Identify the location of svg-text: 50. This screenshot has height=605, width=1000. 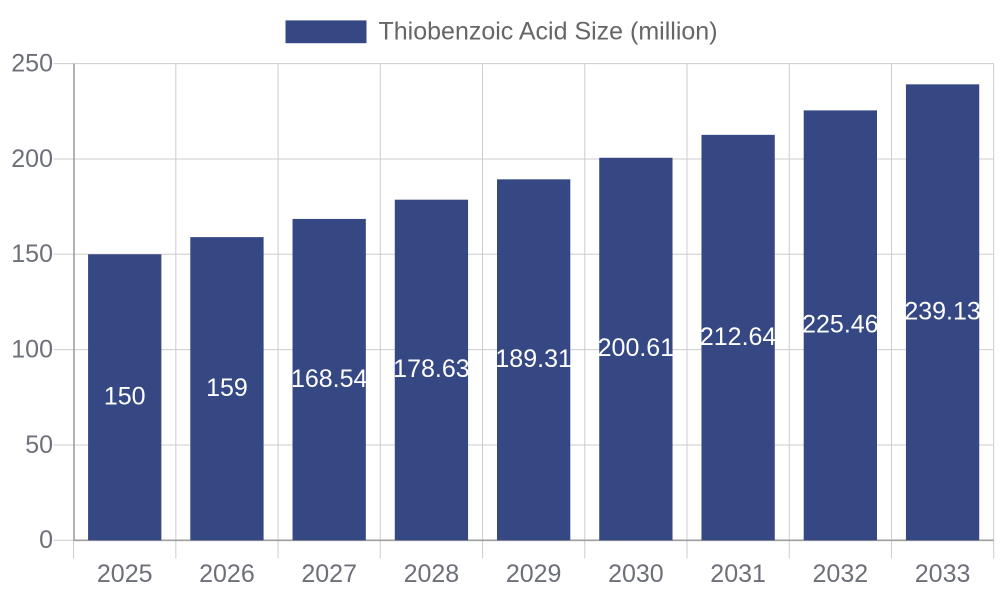
(39, 445).